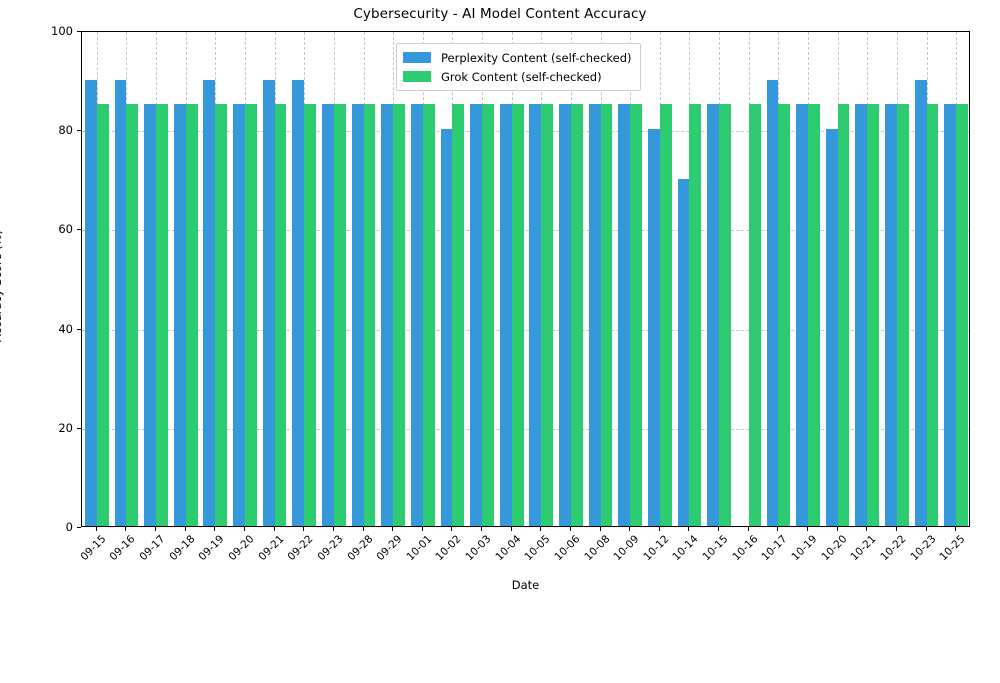 The width and height of the screenshot is (1000, 683). What do you see at coordinates (417, 57) in the screenshot?
I see `legend-swatch-perplexity` at bounding box center [417, 57].